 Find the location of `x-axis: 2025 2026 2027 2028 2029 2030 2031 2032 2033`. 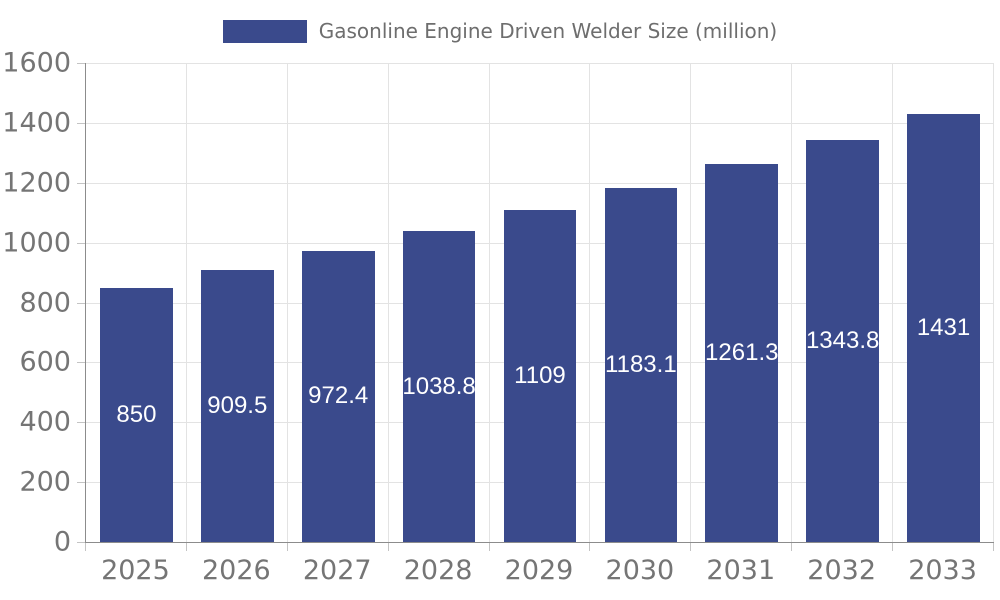

x-axis: 2025 2026 2027 2028 2029 2030 2031 2032 2033 is located at coordinates (539, 571).